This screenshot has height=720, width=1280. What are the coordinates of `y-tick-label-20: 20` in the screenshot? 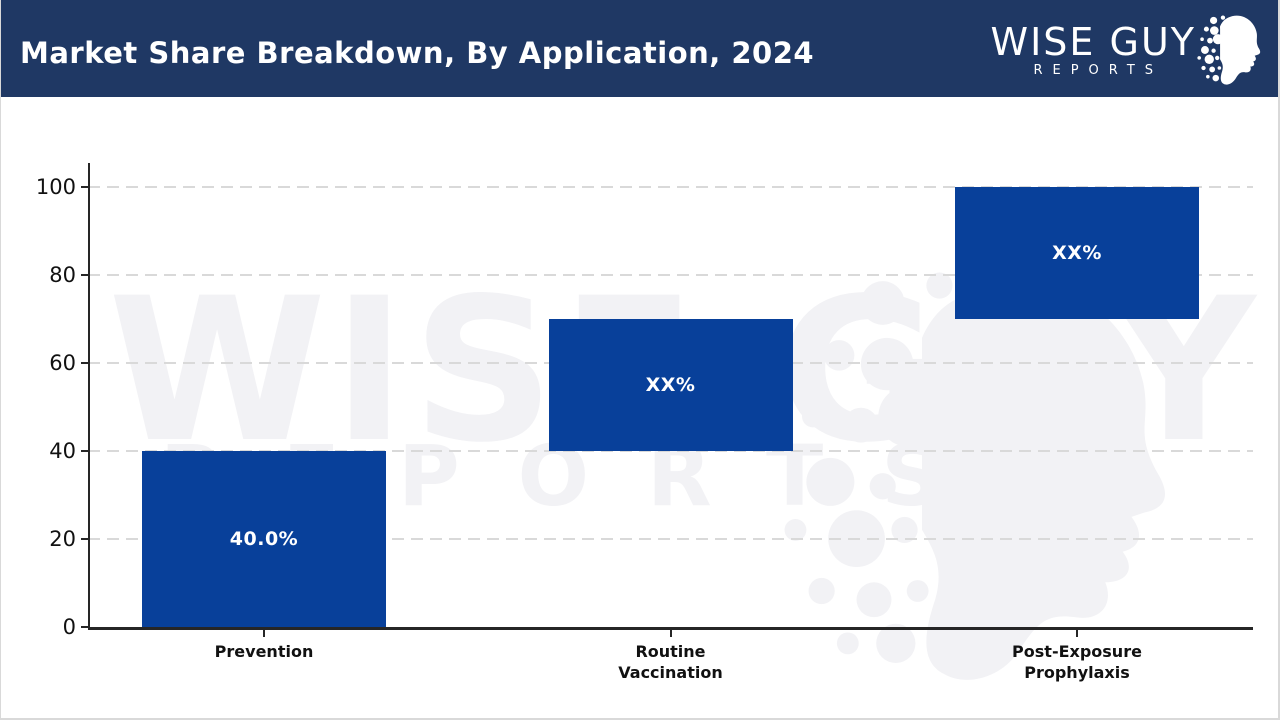 It's located at (62, 539).